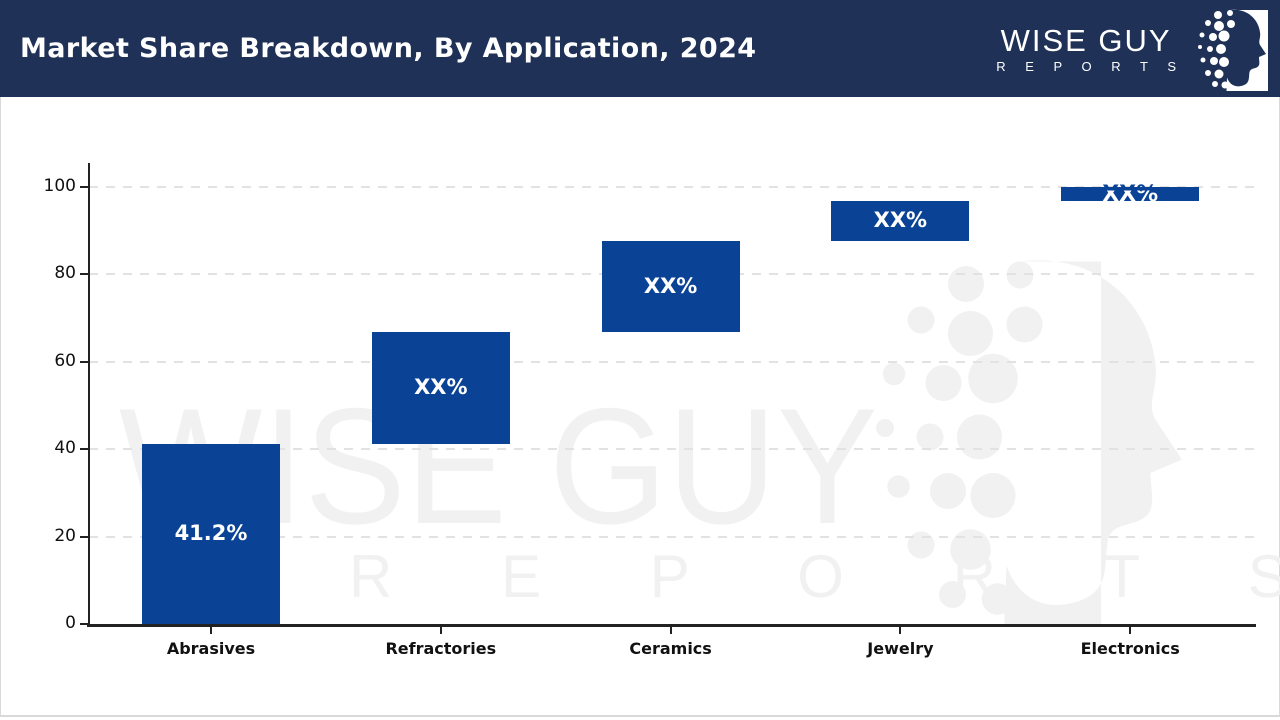 Image resolution: width=1280 pixels, height=720 pixels. I want to click on x-category-label: Electronics, so click(1130, 648).